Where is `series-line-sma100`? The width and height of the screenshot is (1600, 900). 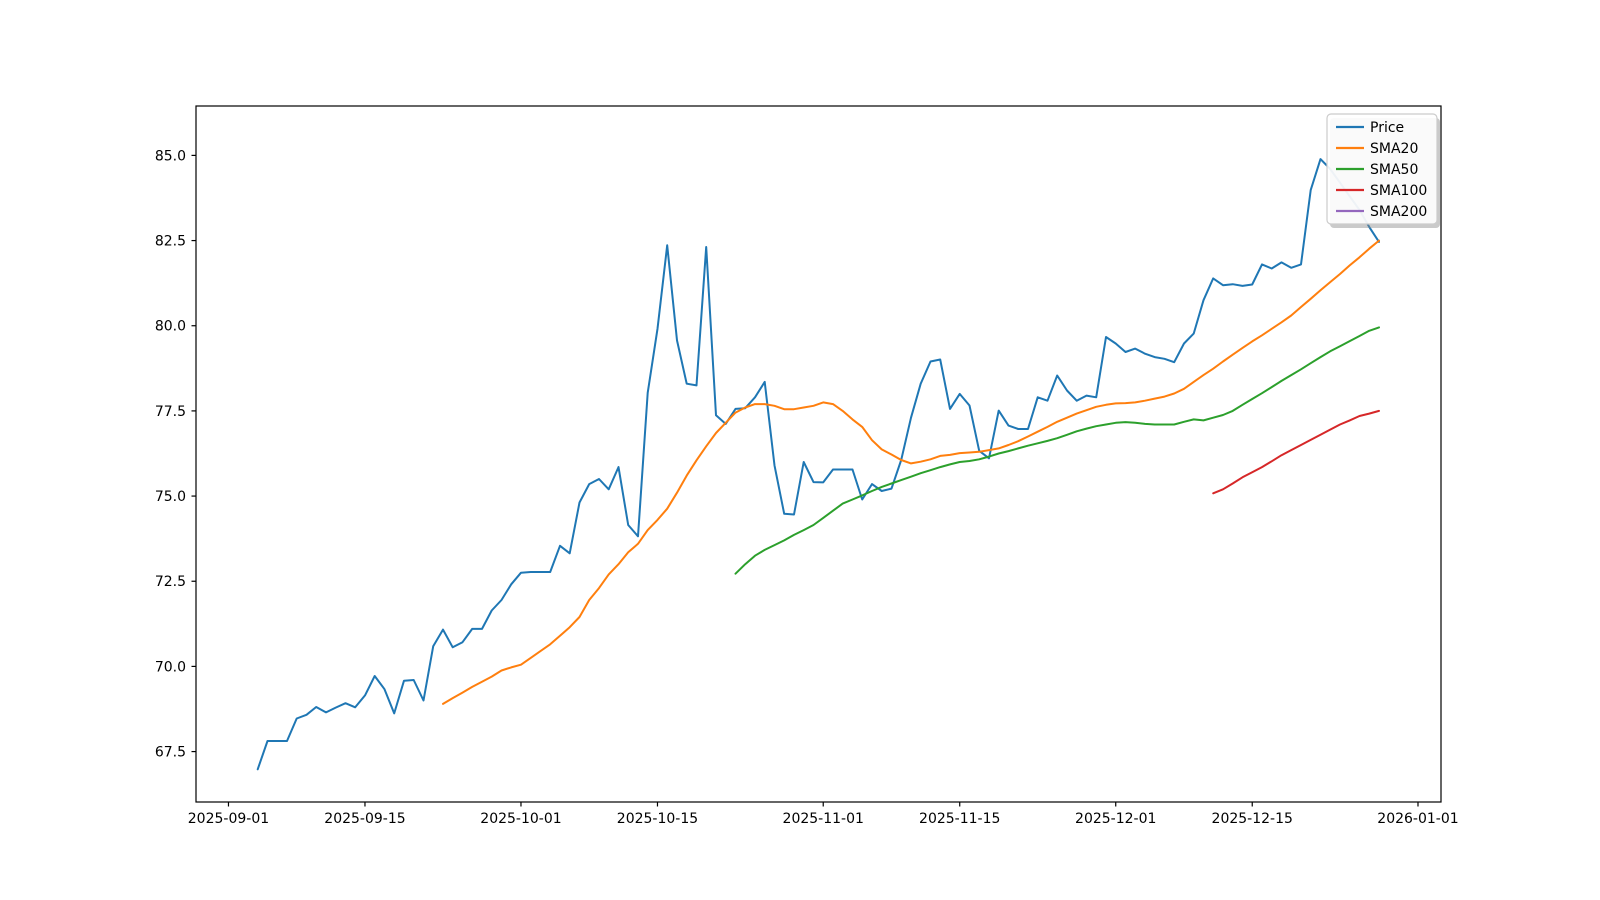
series-line-sma100 is located at coordinates (1296, 452).